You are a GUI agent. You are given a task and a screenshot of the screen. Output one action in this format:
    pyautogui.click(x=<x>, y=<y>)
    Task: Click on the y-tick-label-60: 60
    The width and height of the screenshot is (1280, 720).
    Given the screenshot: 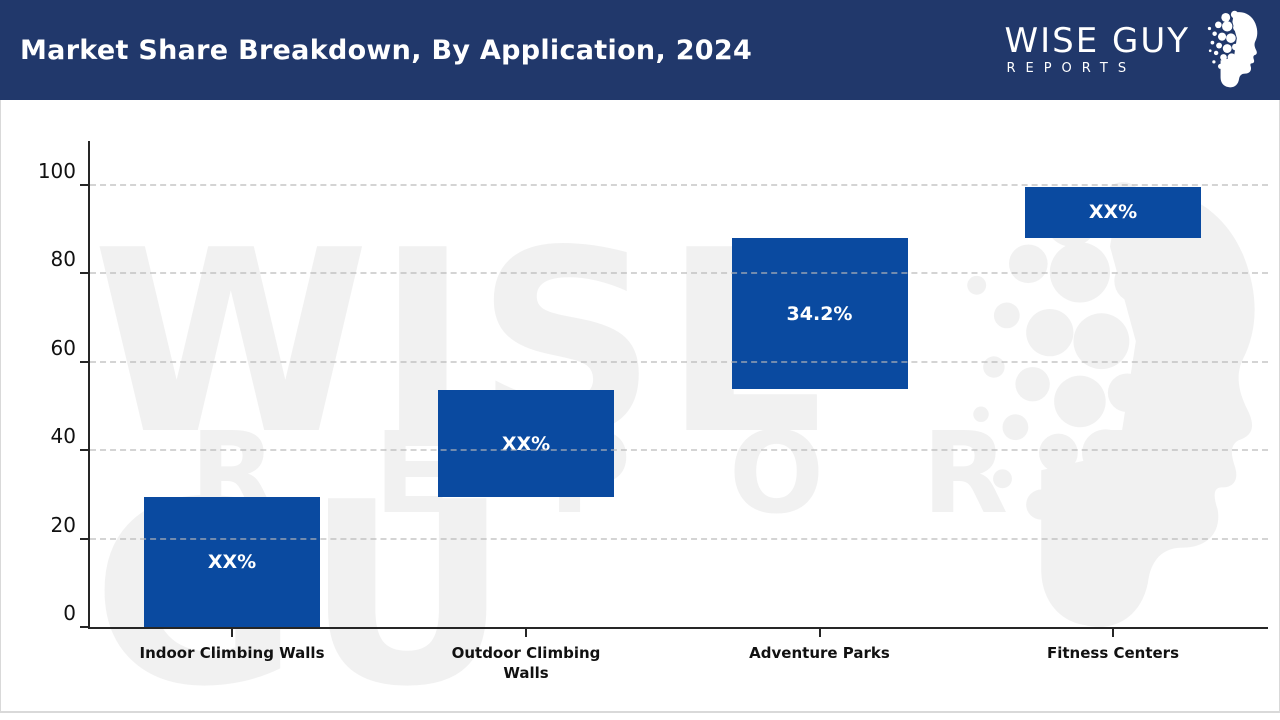 What is the action you would take?
    pyautogui.click(x=63, y=347)
    